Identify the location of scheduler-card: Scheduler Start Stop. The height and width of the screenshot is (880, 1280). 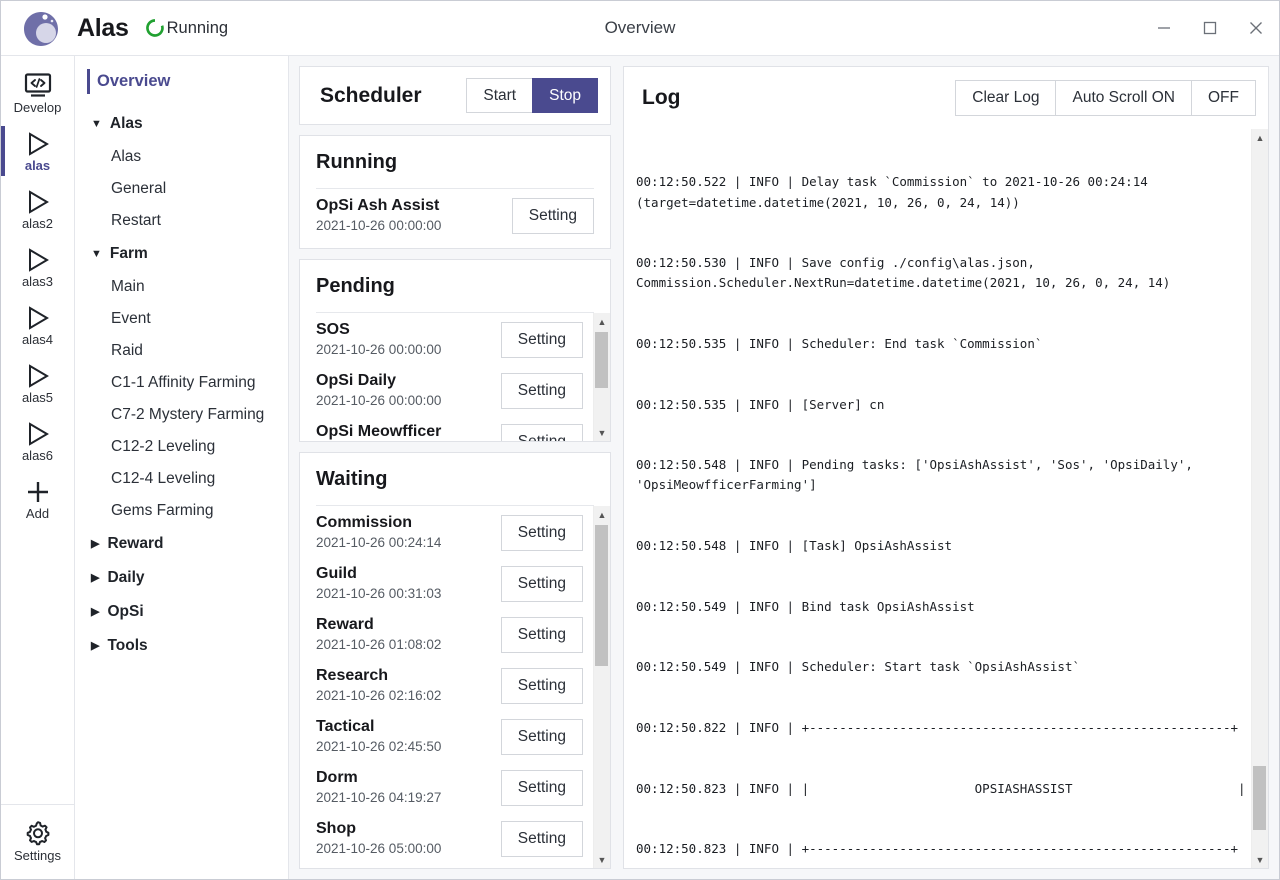
(455, 95).